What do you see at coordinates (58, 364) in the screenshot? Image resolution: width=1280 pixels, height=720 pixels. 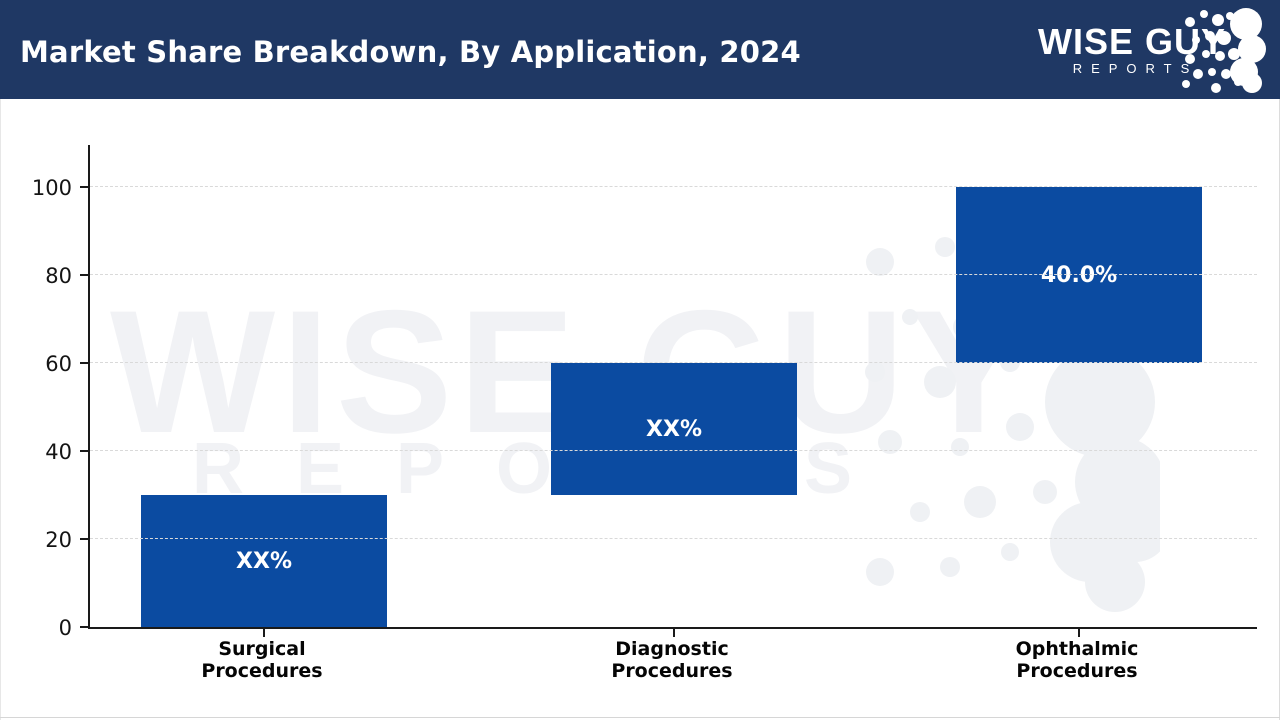 I see `y-axis-tick-label: 60` at bounding box center [58, 364].